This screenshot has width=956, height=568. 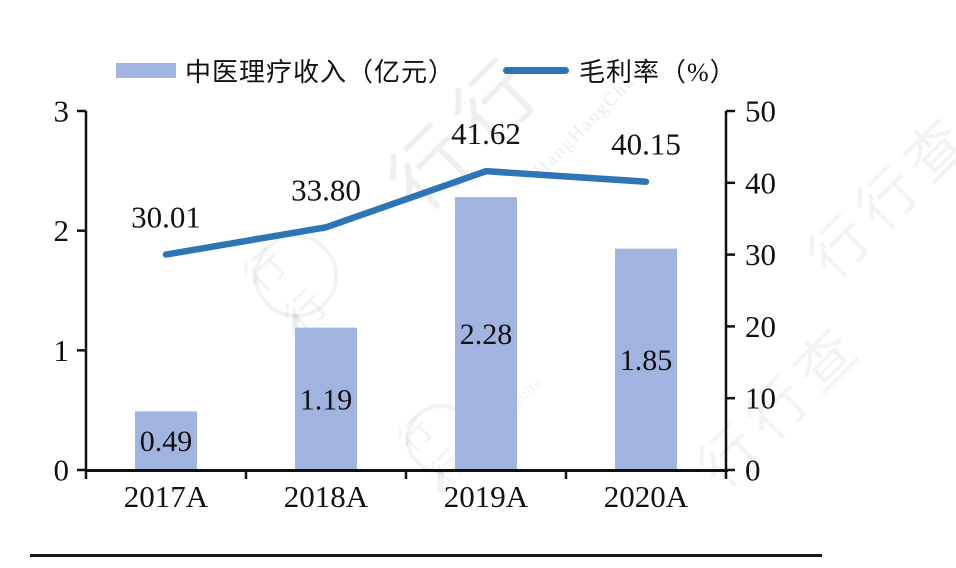 I want to click on bottom-divider, so click(x=426, y=555).